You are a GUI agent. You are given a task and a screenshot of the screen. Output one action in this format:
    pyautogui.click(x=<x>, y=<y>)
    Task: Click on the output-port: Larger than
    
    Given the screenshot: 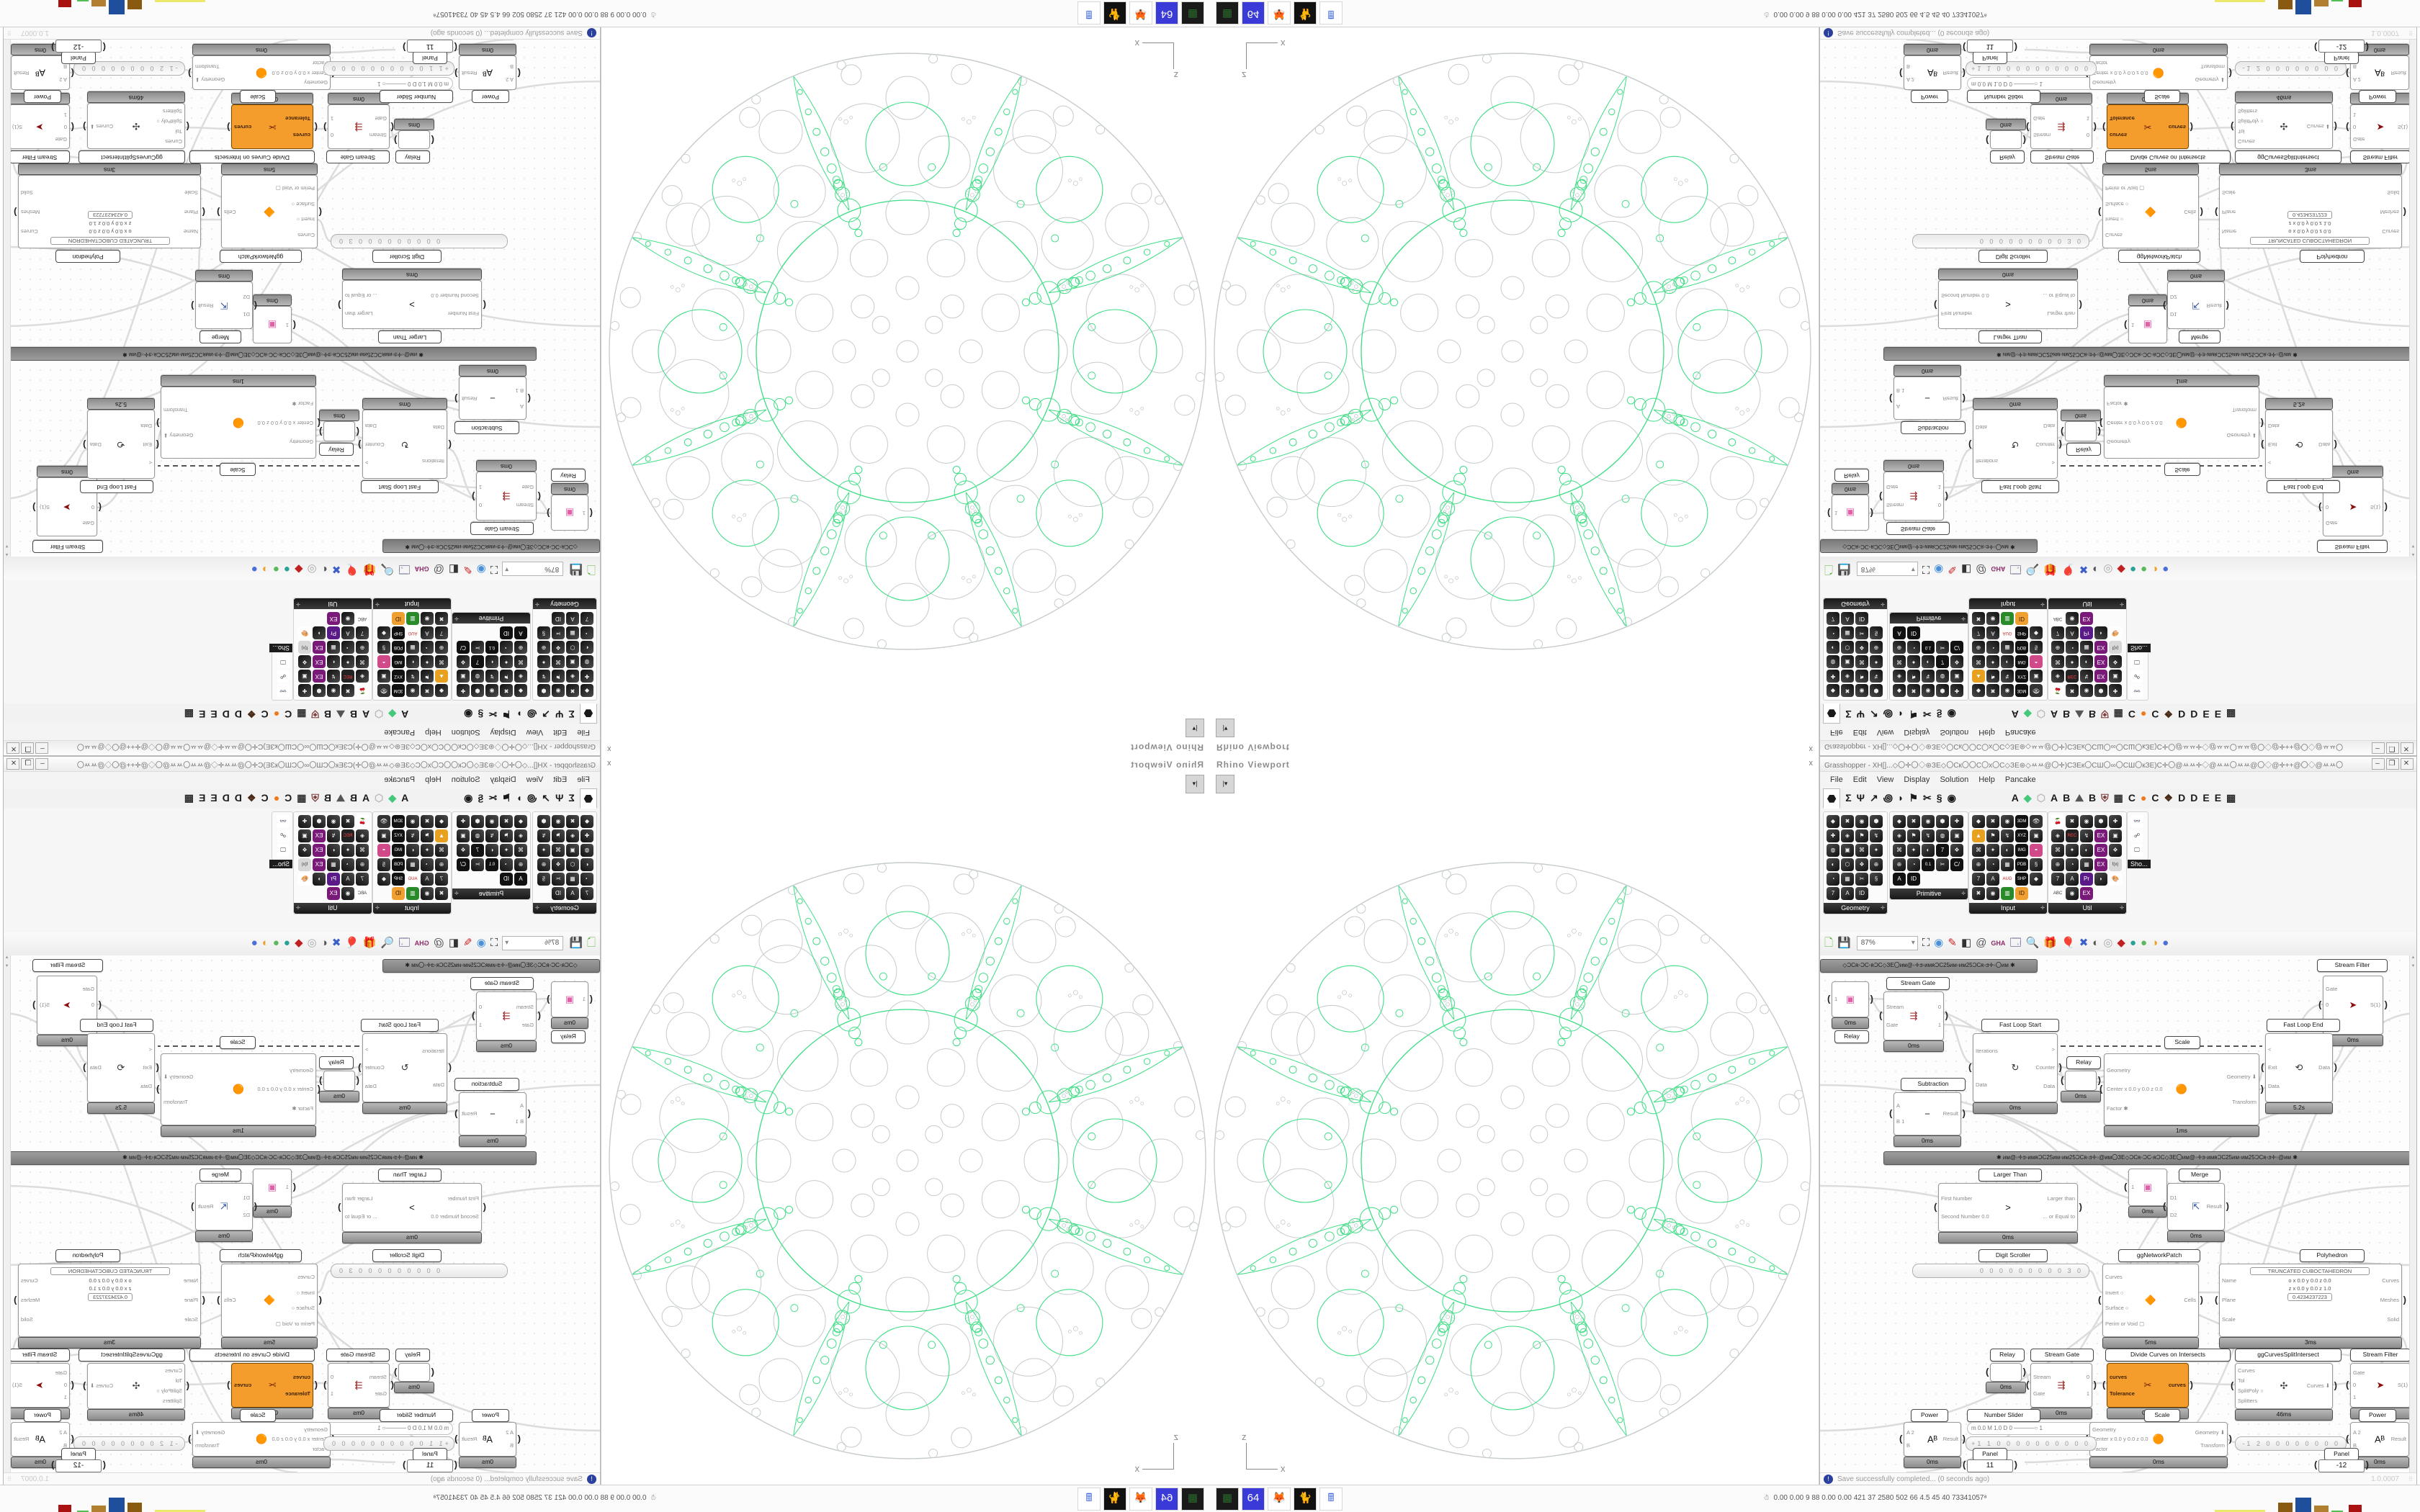 What is the action you would take?
    pyautogui.click(x=2061, y=1198)
    